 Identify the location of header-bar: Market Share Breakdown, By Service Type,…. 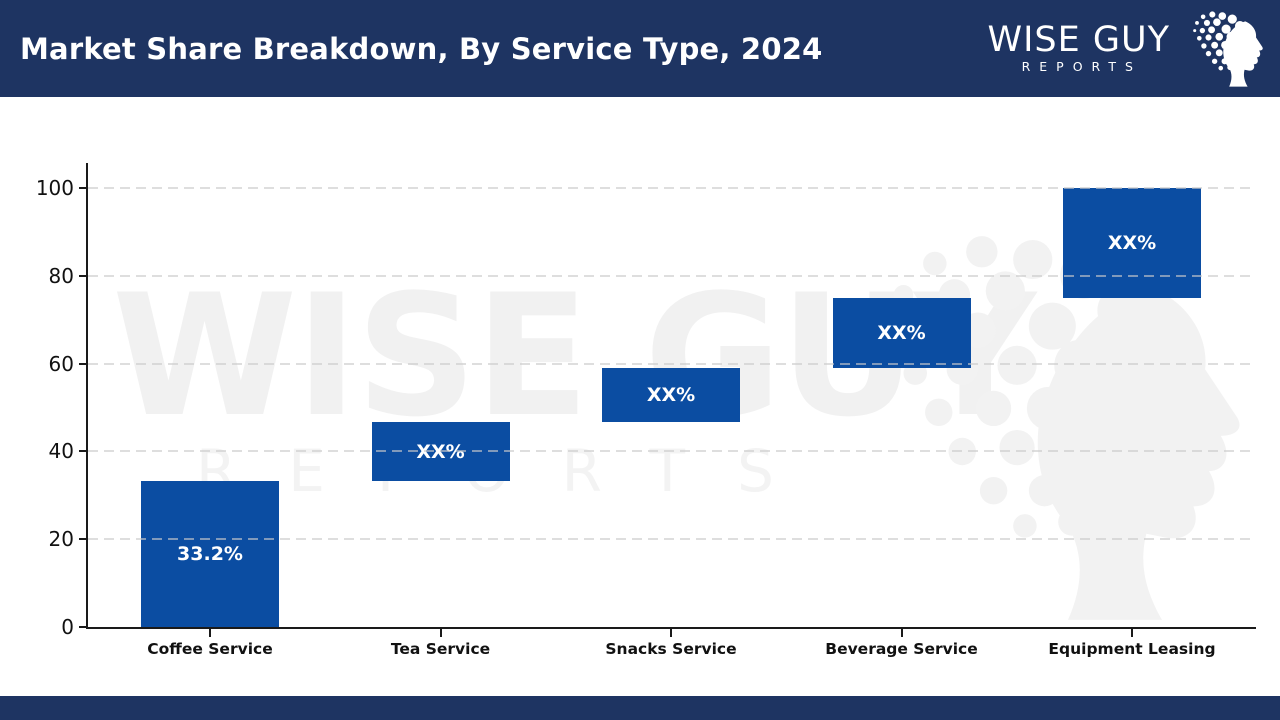
(640, 48).